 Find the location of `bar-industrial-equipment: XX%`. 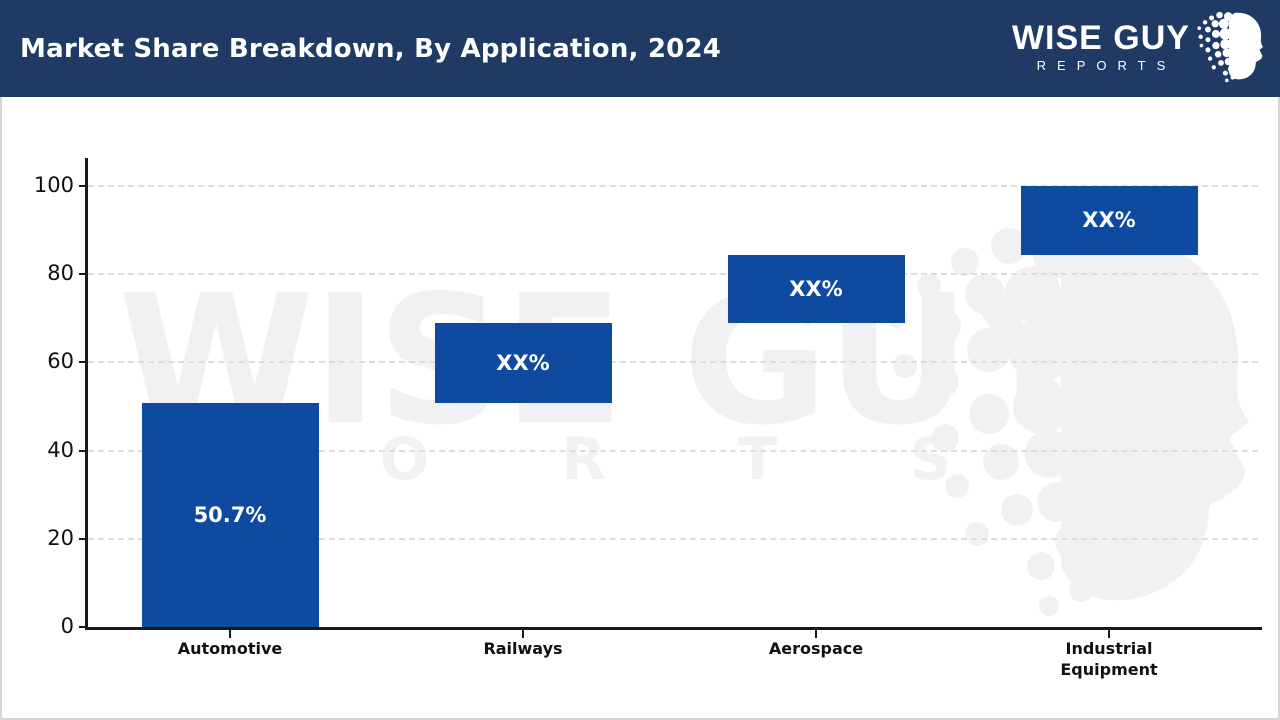

bar-industrial-equipment: XX% is located at coordinates (1109, 220).